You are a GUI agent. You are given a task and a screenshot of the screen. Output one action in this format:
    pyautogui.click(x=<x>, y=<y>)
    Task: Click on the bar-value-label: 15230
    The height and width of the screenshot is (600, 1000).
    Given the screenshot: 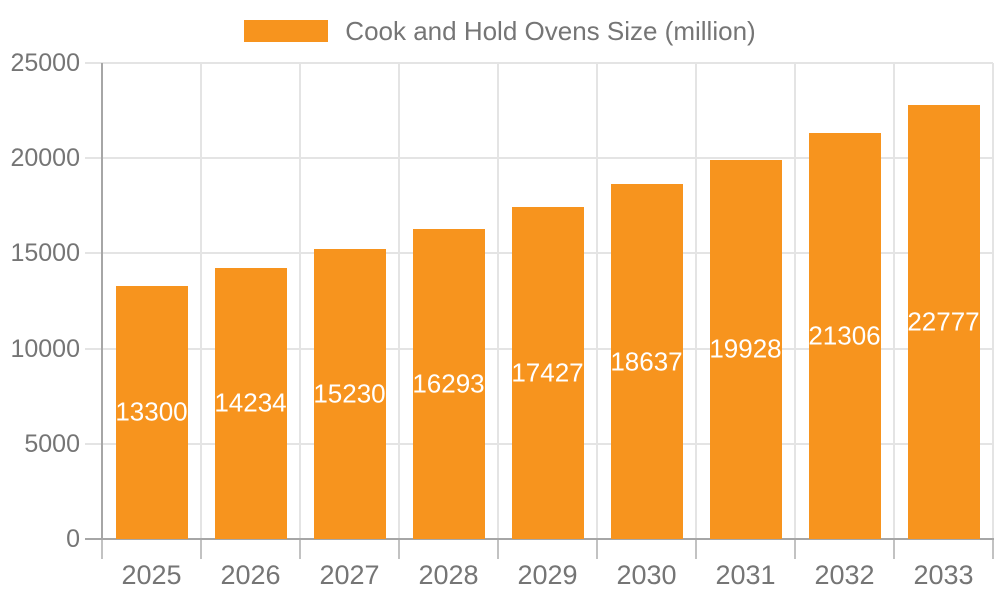 What is the action you would take?
    pyautogui.click(x=349, y=393)
    